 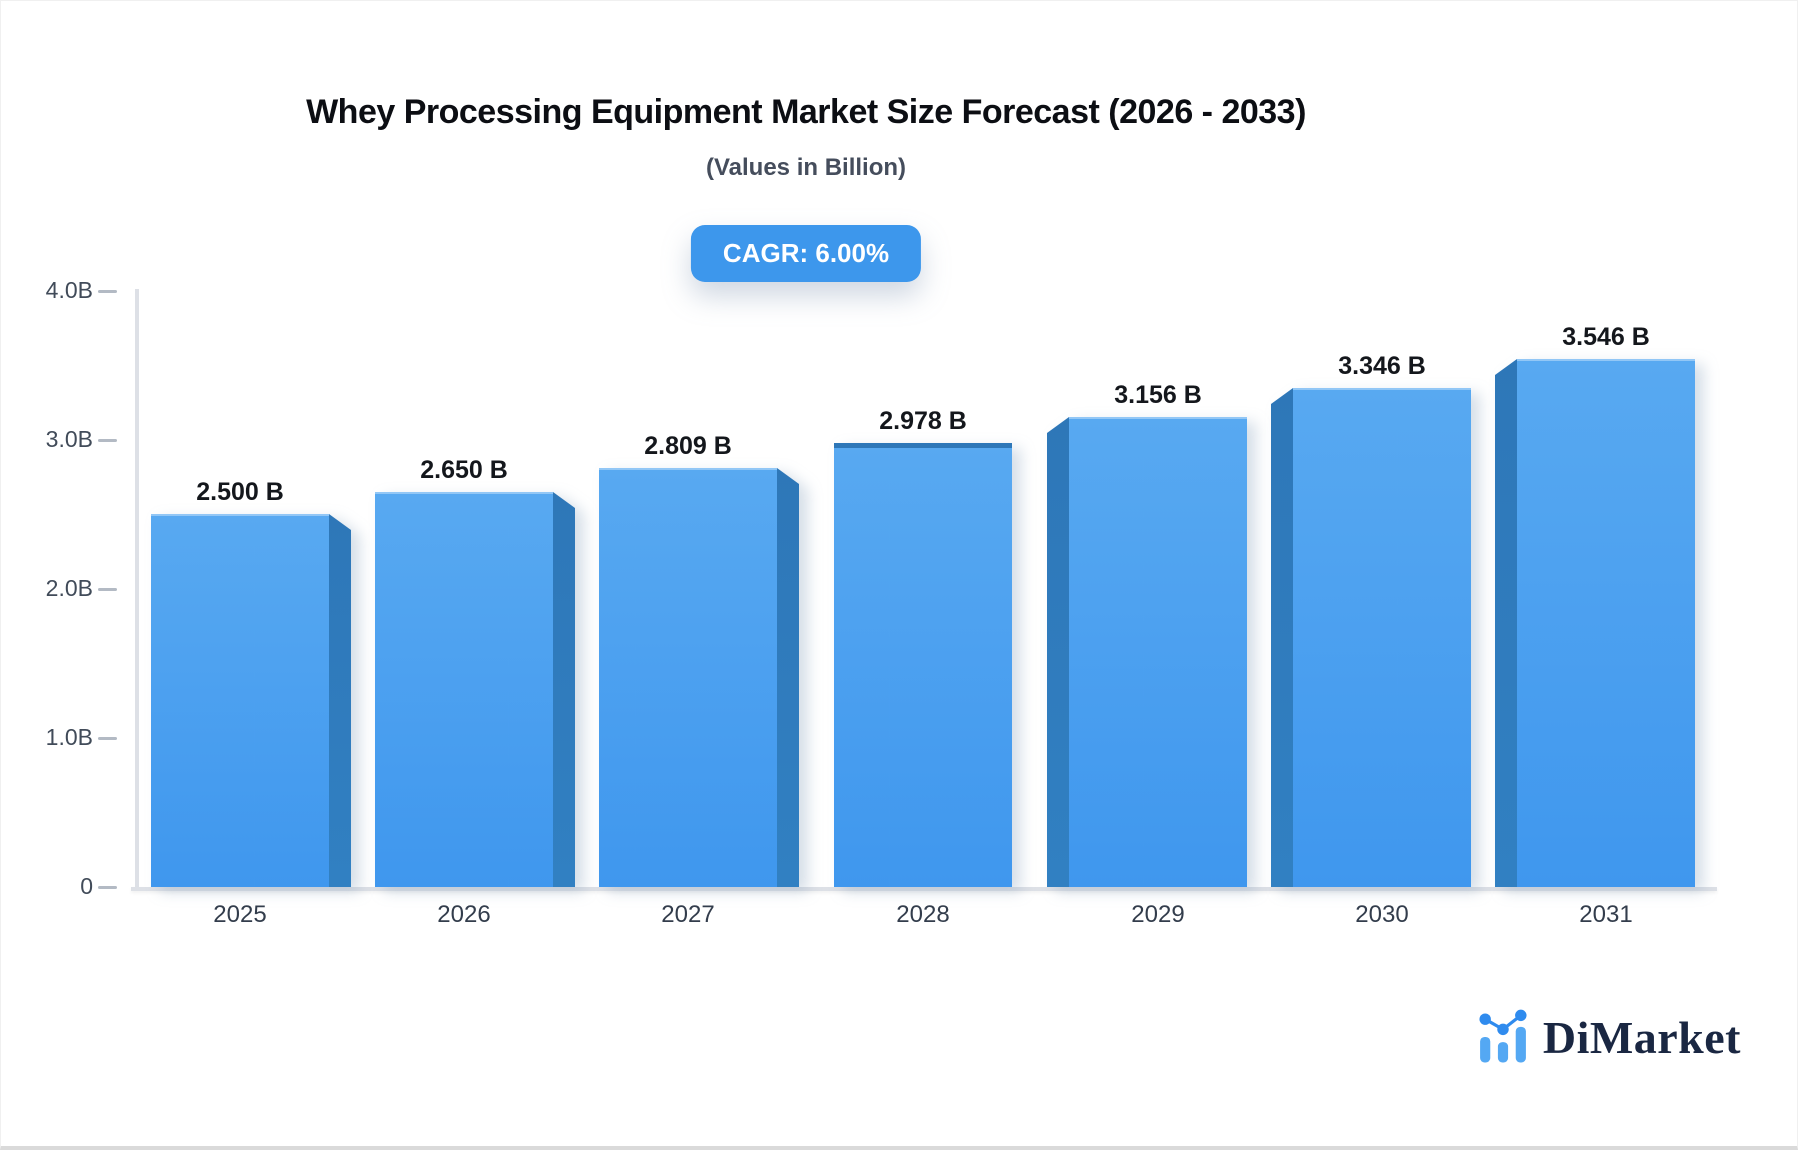 I want to click on x-axis-baseline, so click(x=924, y=889).